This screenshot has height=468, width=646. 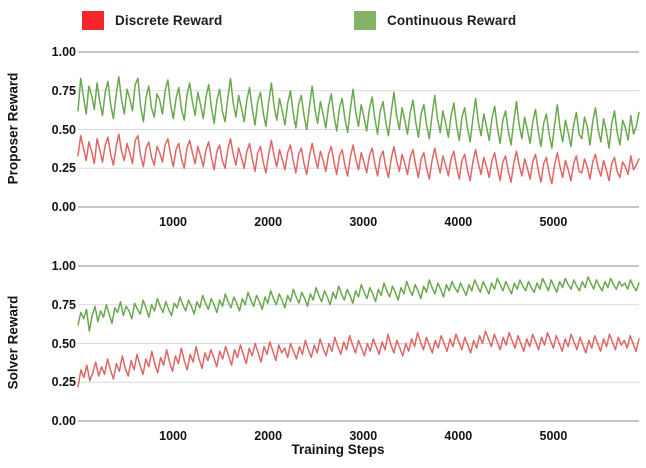 I want to click on proposer-y-ticks: 0.00 0.25 0.50 0.75 1.00, so click(x=49, y=147).